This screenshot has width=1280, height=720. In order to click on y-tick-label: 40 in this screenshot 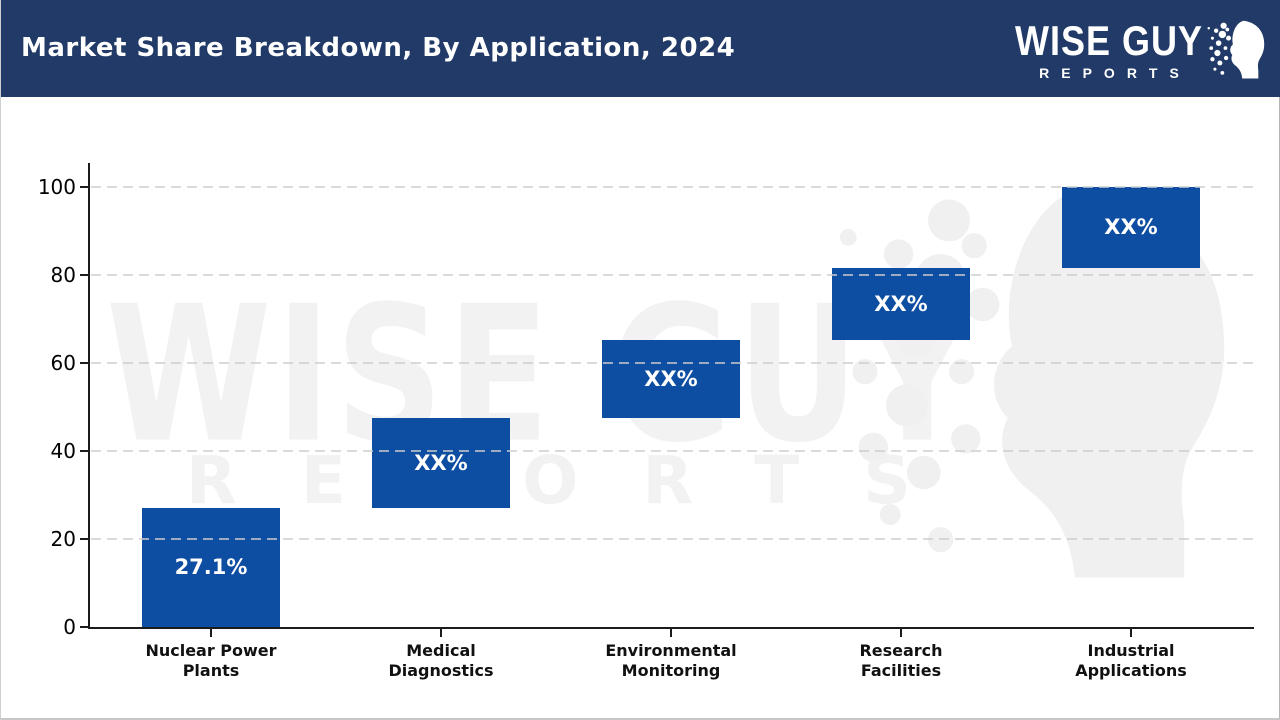, I will do `click(63, 451)`.